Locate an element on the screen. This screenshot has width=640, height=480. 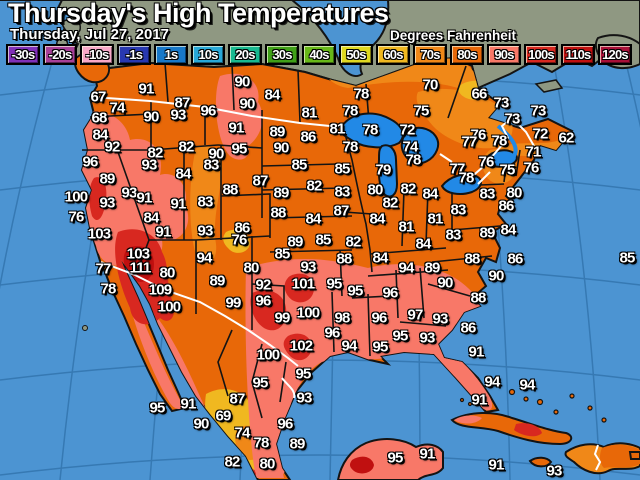
legend-item-label: -20s is located at coordinates (60, 54).